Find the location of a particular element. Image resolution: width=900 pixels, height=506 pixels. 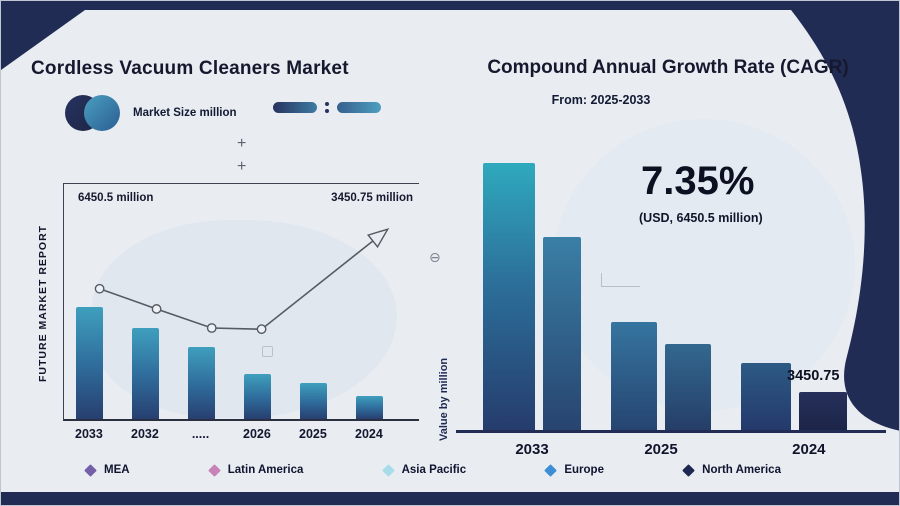

market-bar-2024 is located at coordinates (369, 407).